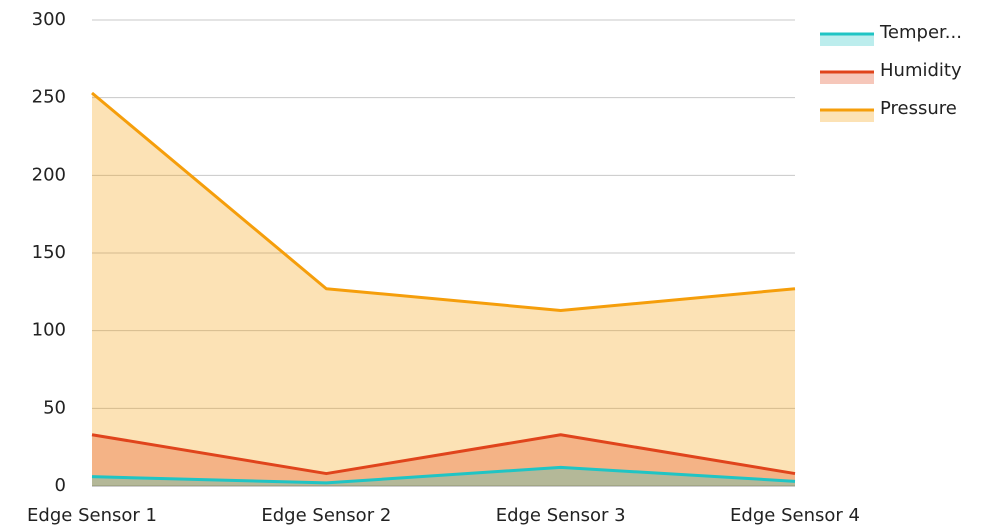 This screenshot has height=531, width=988. Describe the element at coordinates (54, 407) in the screenshot. I see `y-tick-label: 50` at that location.